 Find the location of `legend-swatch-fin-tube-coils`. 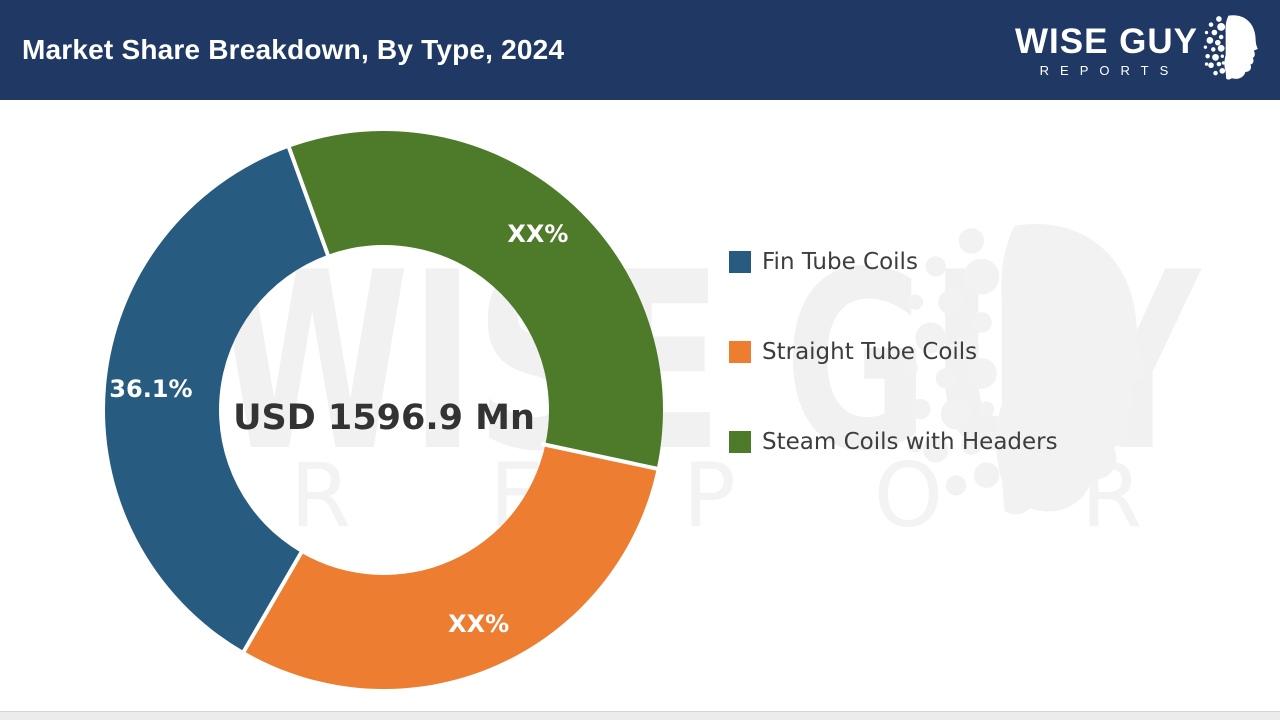

legend-swatch-fin-tube-coils is located at coordinates (740, 262).